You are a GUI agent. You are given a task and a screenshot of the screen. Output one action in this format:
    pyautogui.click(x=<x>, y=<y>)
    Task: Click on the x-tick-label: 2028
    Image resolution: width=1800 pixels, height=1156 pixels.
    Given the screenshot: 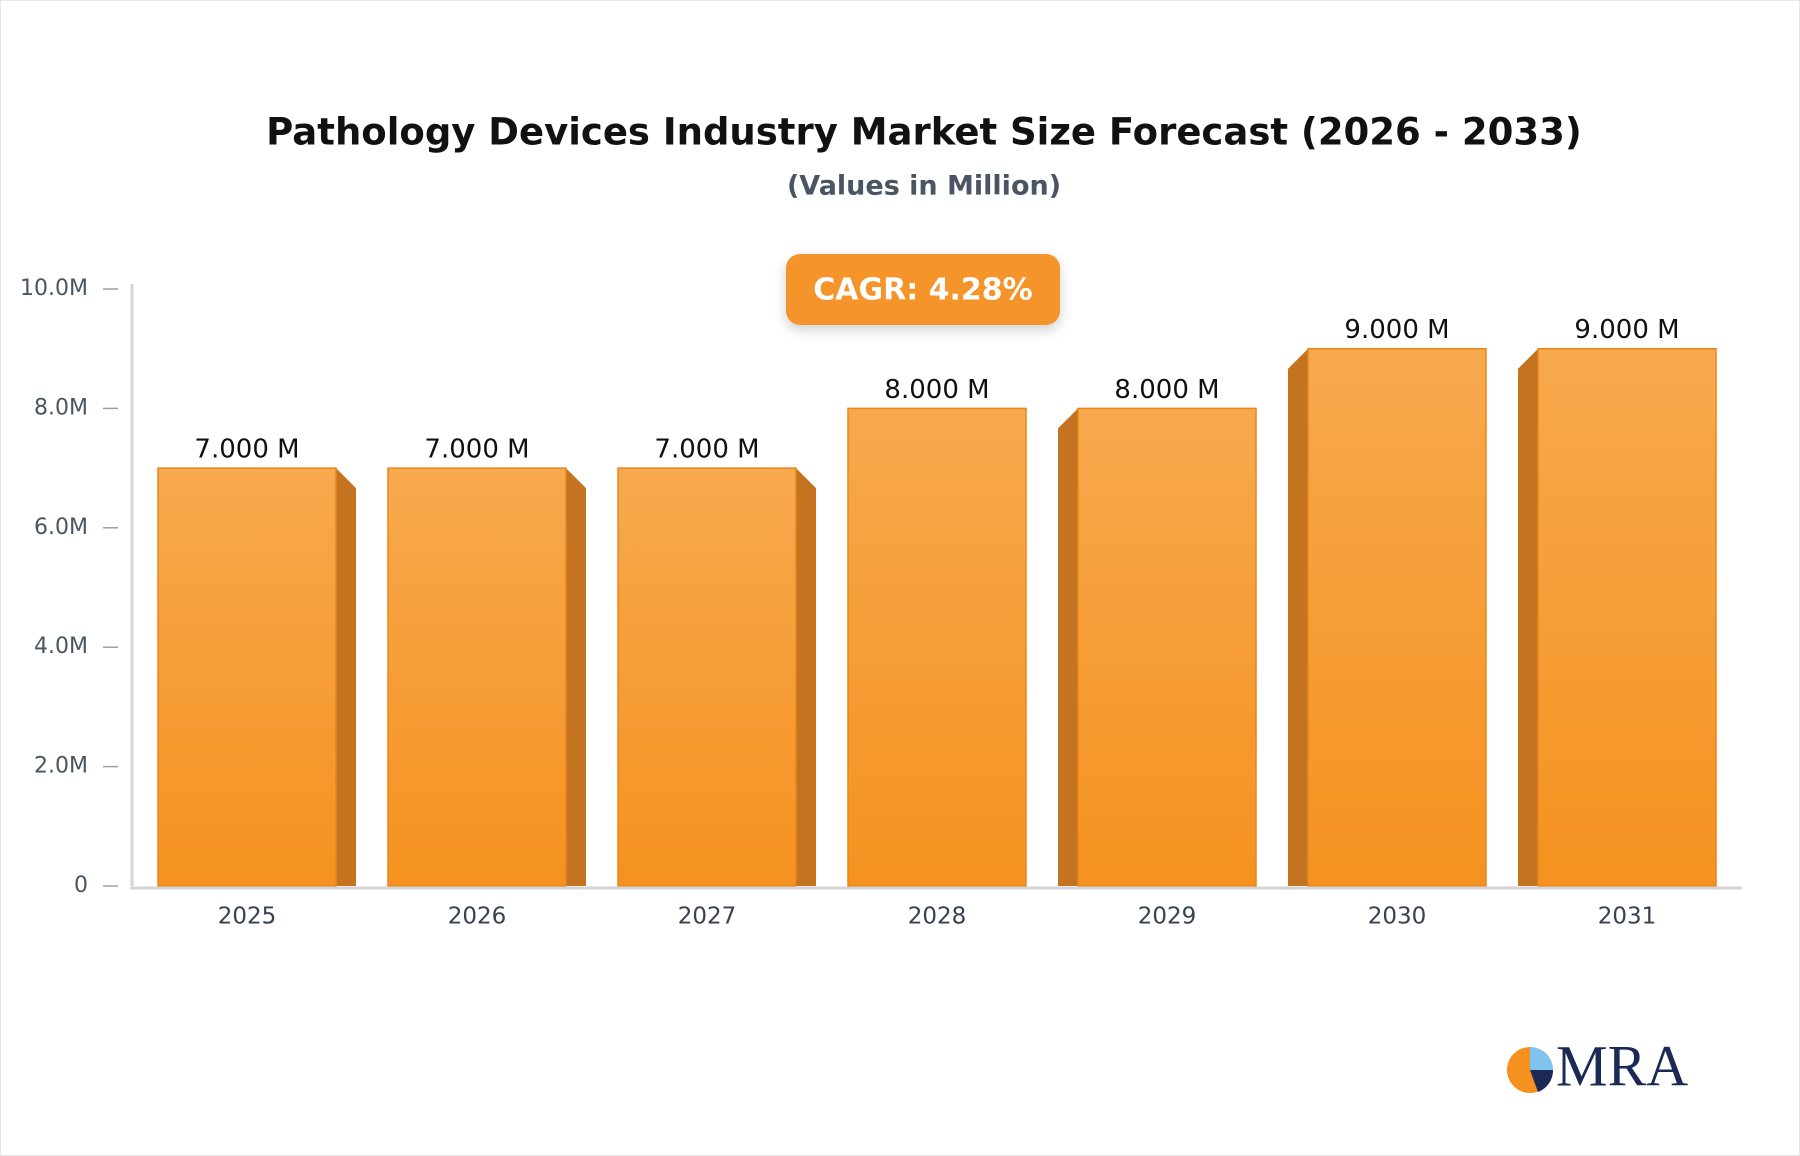 What is the action you would take?
    pyautogui.click(x=937, y=917)
    